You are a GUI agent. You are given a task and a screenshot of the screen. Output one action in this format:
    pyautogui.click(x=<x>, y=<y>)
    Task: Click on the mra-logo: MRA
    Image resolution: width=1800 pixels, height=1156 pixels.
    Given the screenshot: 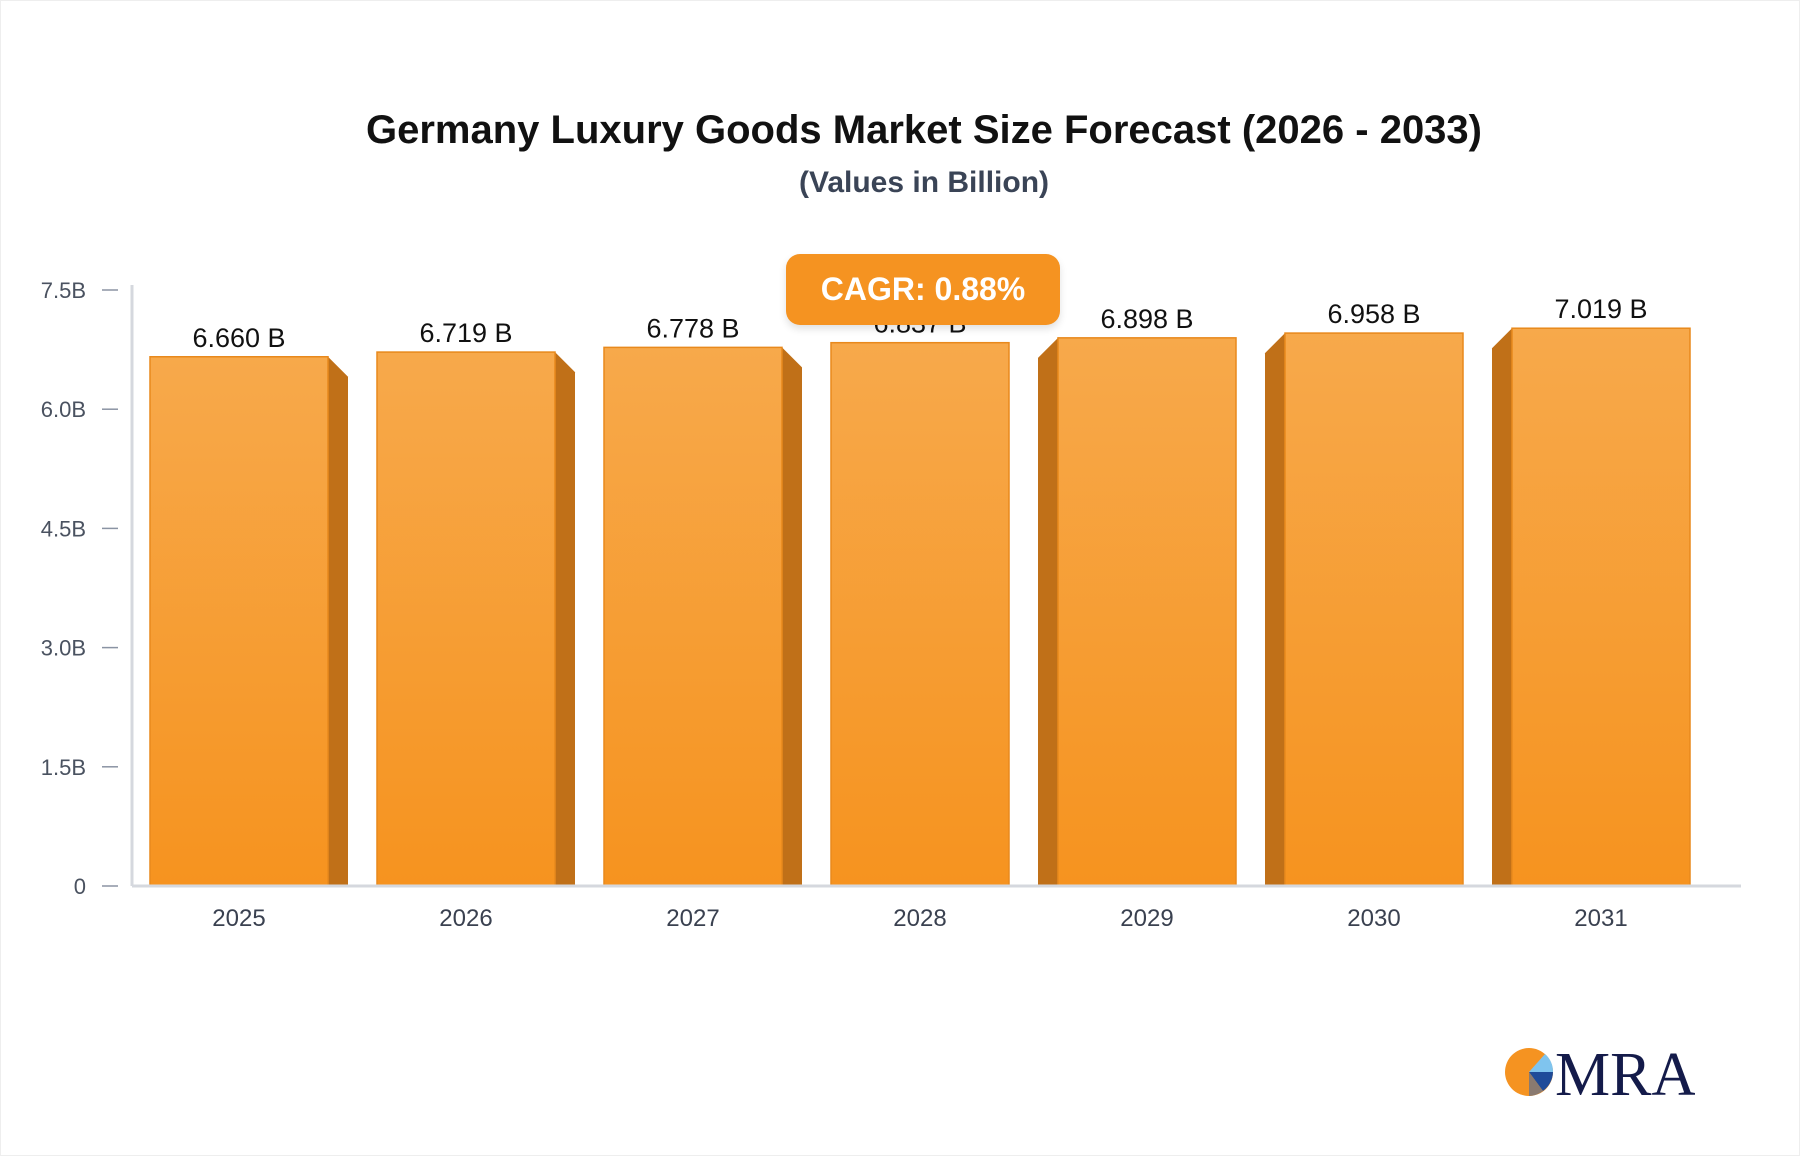 What is the action you would take?
    pyautogui.click(x=1600, y=1070)
    